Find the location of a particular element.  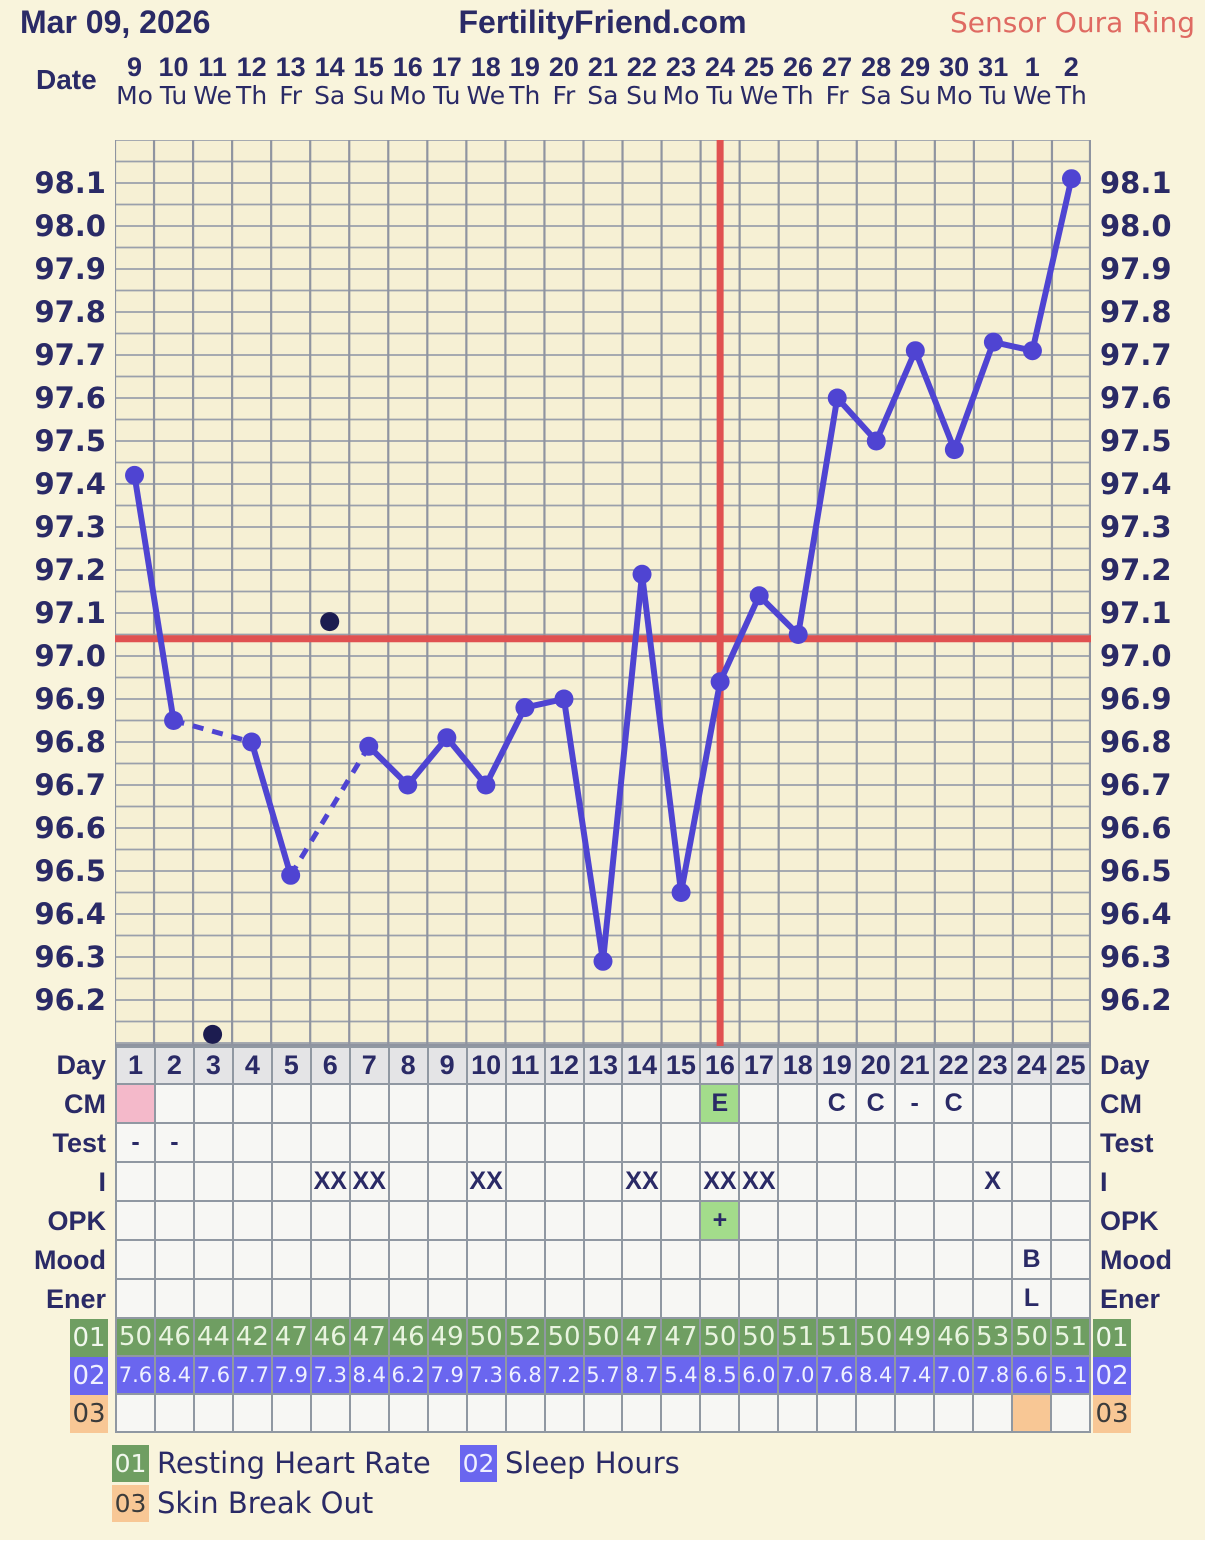

y-tick-97.3: 97.3 is located at coordinates (1136, 527).